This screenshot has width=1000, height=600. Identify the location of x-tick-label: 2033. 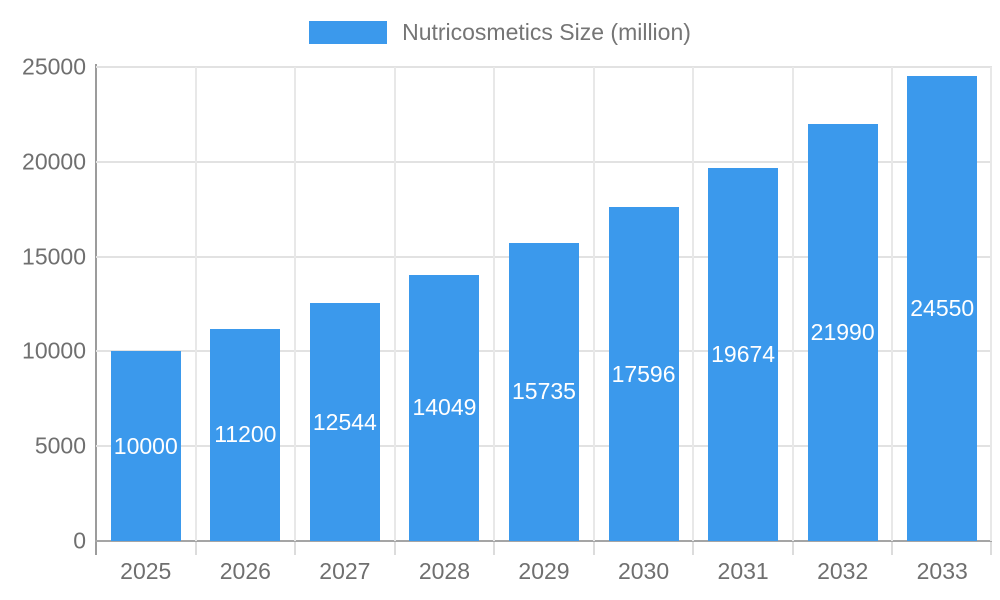
(942, 571).